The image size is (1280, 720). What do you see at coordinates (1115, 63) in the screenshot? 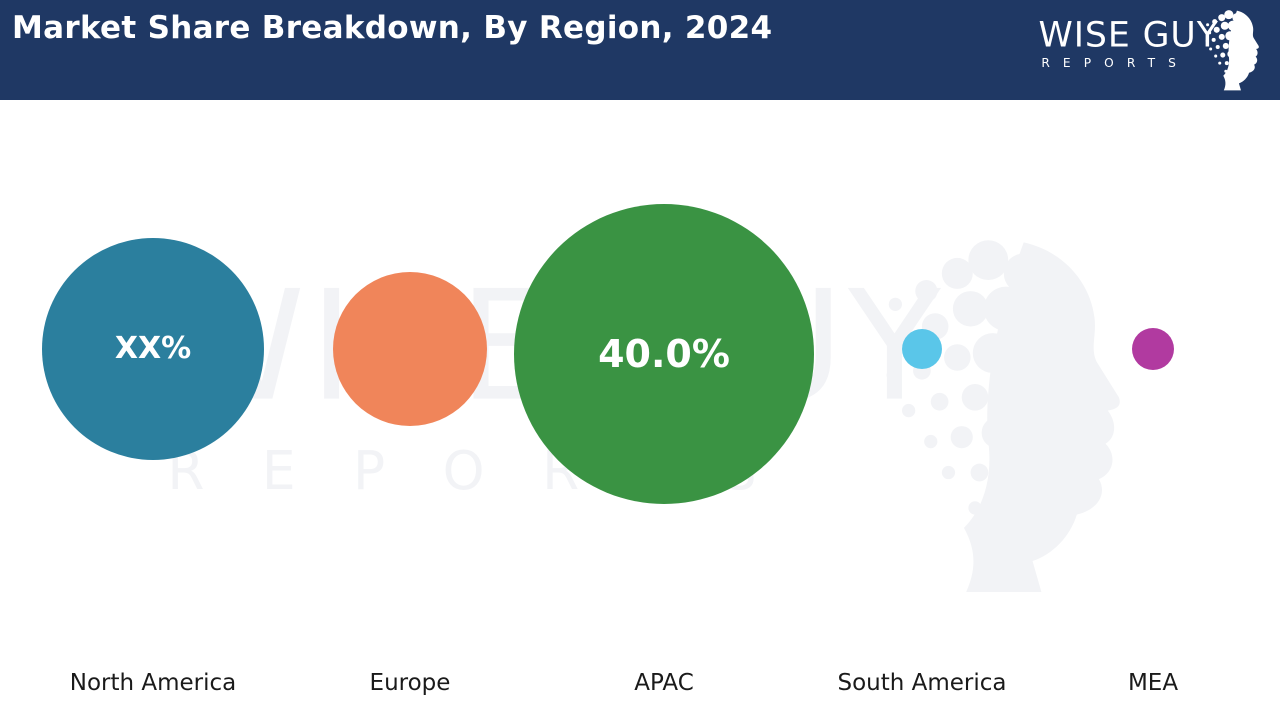
I see `logo-subtext: REPORTS` at bounding box center [1115, 63].